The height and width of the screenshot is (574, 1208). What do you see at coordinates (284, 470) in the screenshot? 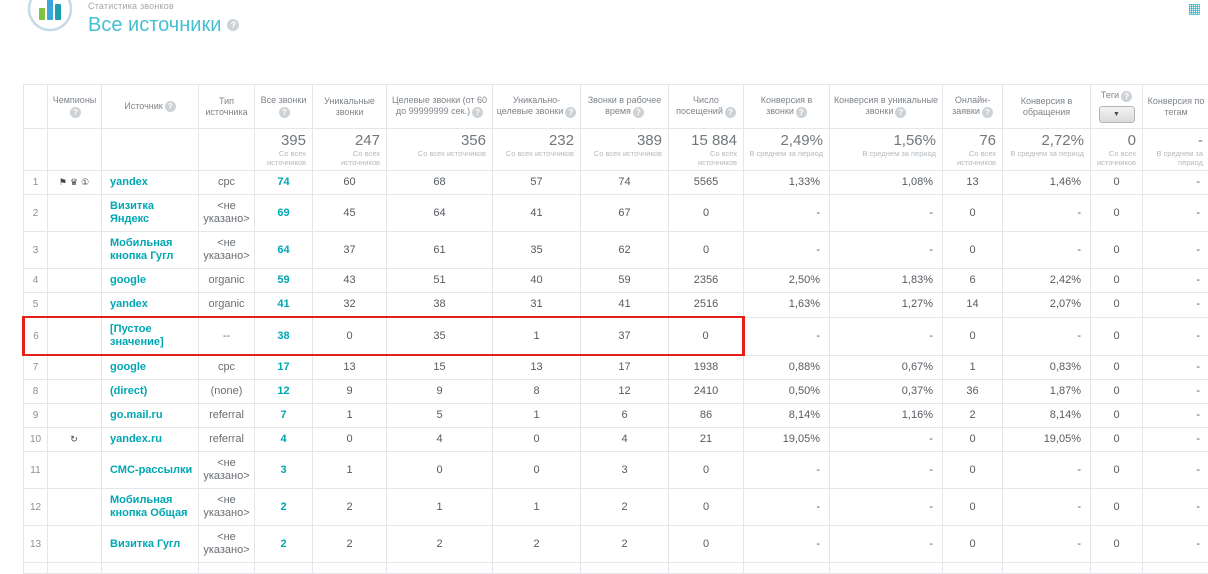
I see `cell-all_calls: 3` at bounding box center [284, 470].